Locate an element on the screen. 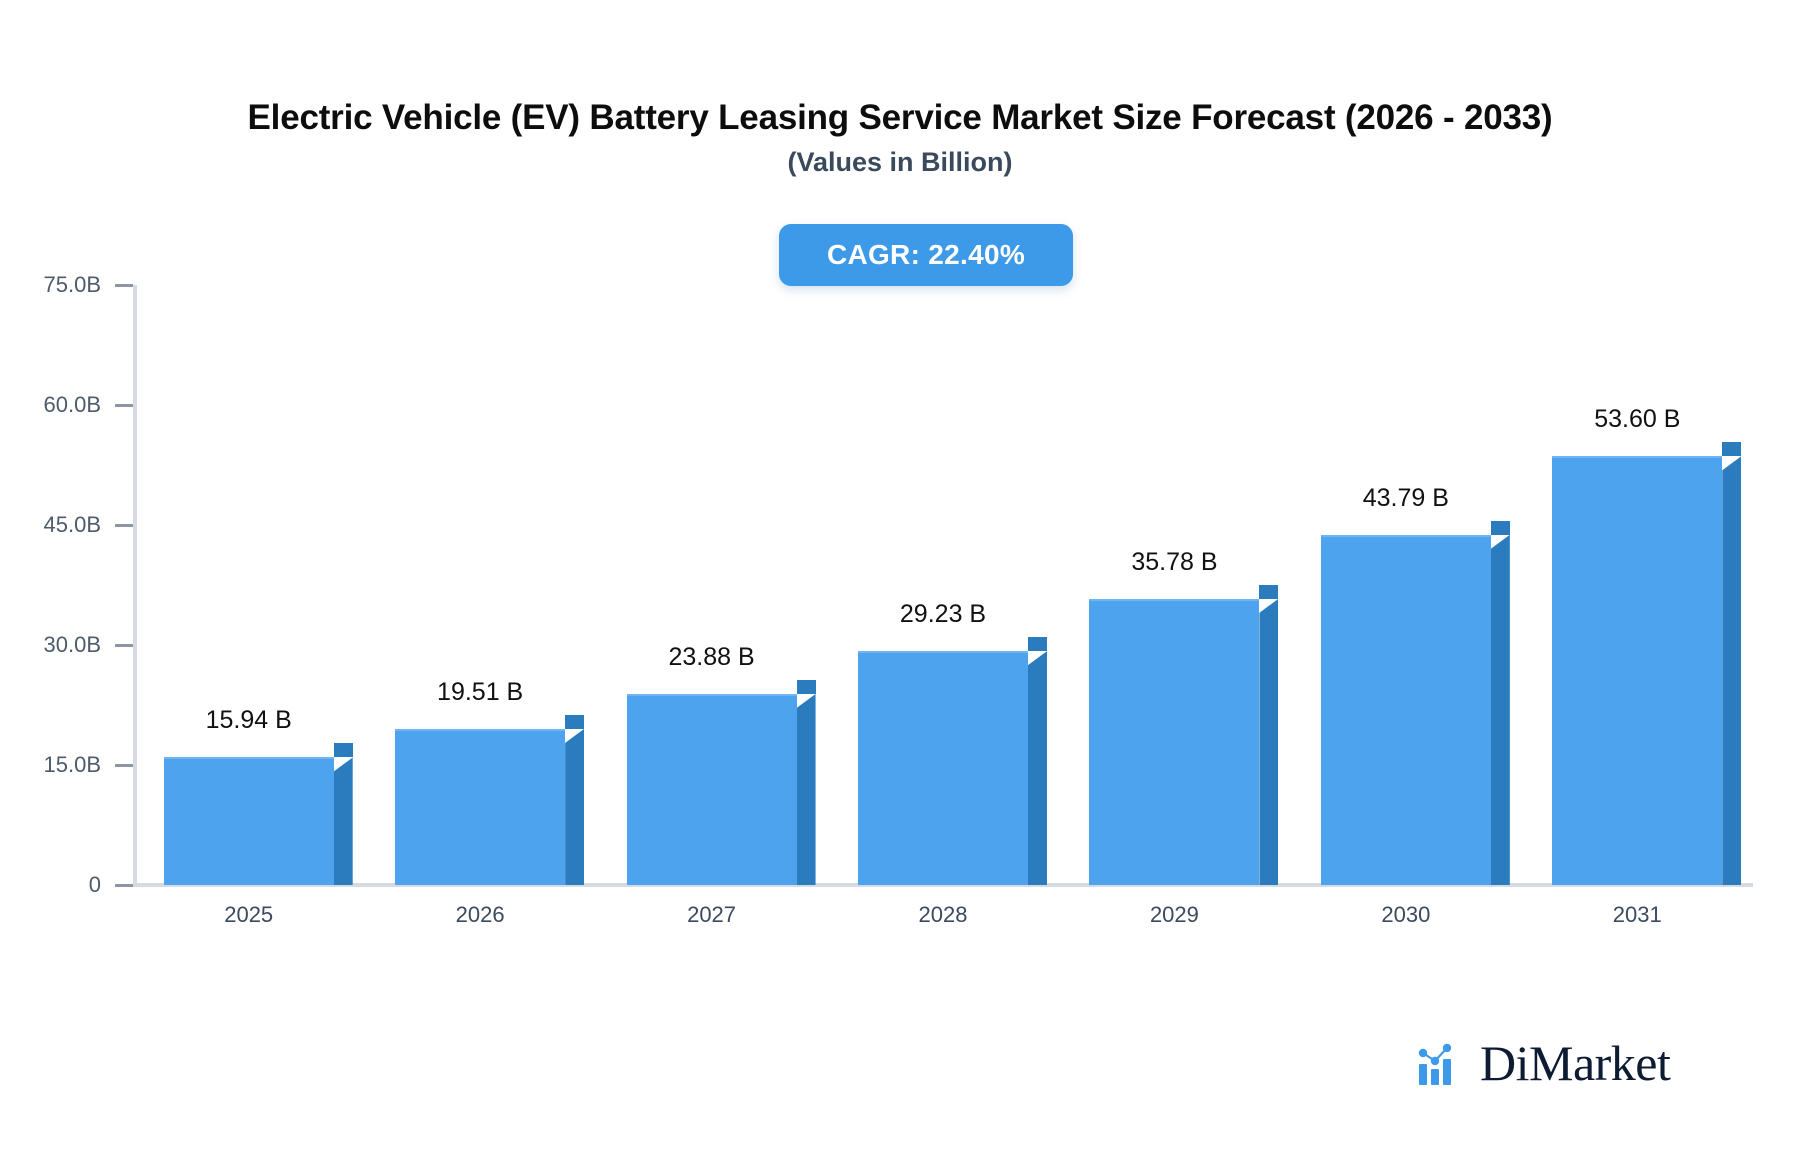 This screenshot has width=1800, height=1156. y-axis-tick: 60.0B is located at coordinates (68, 405).